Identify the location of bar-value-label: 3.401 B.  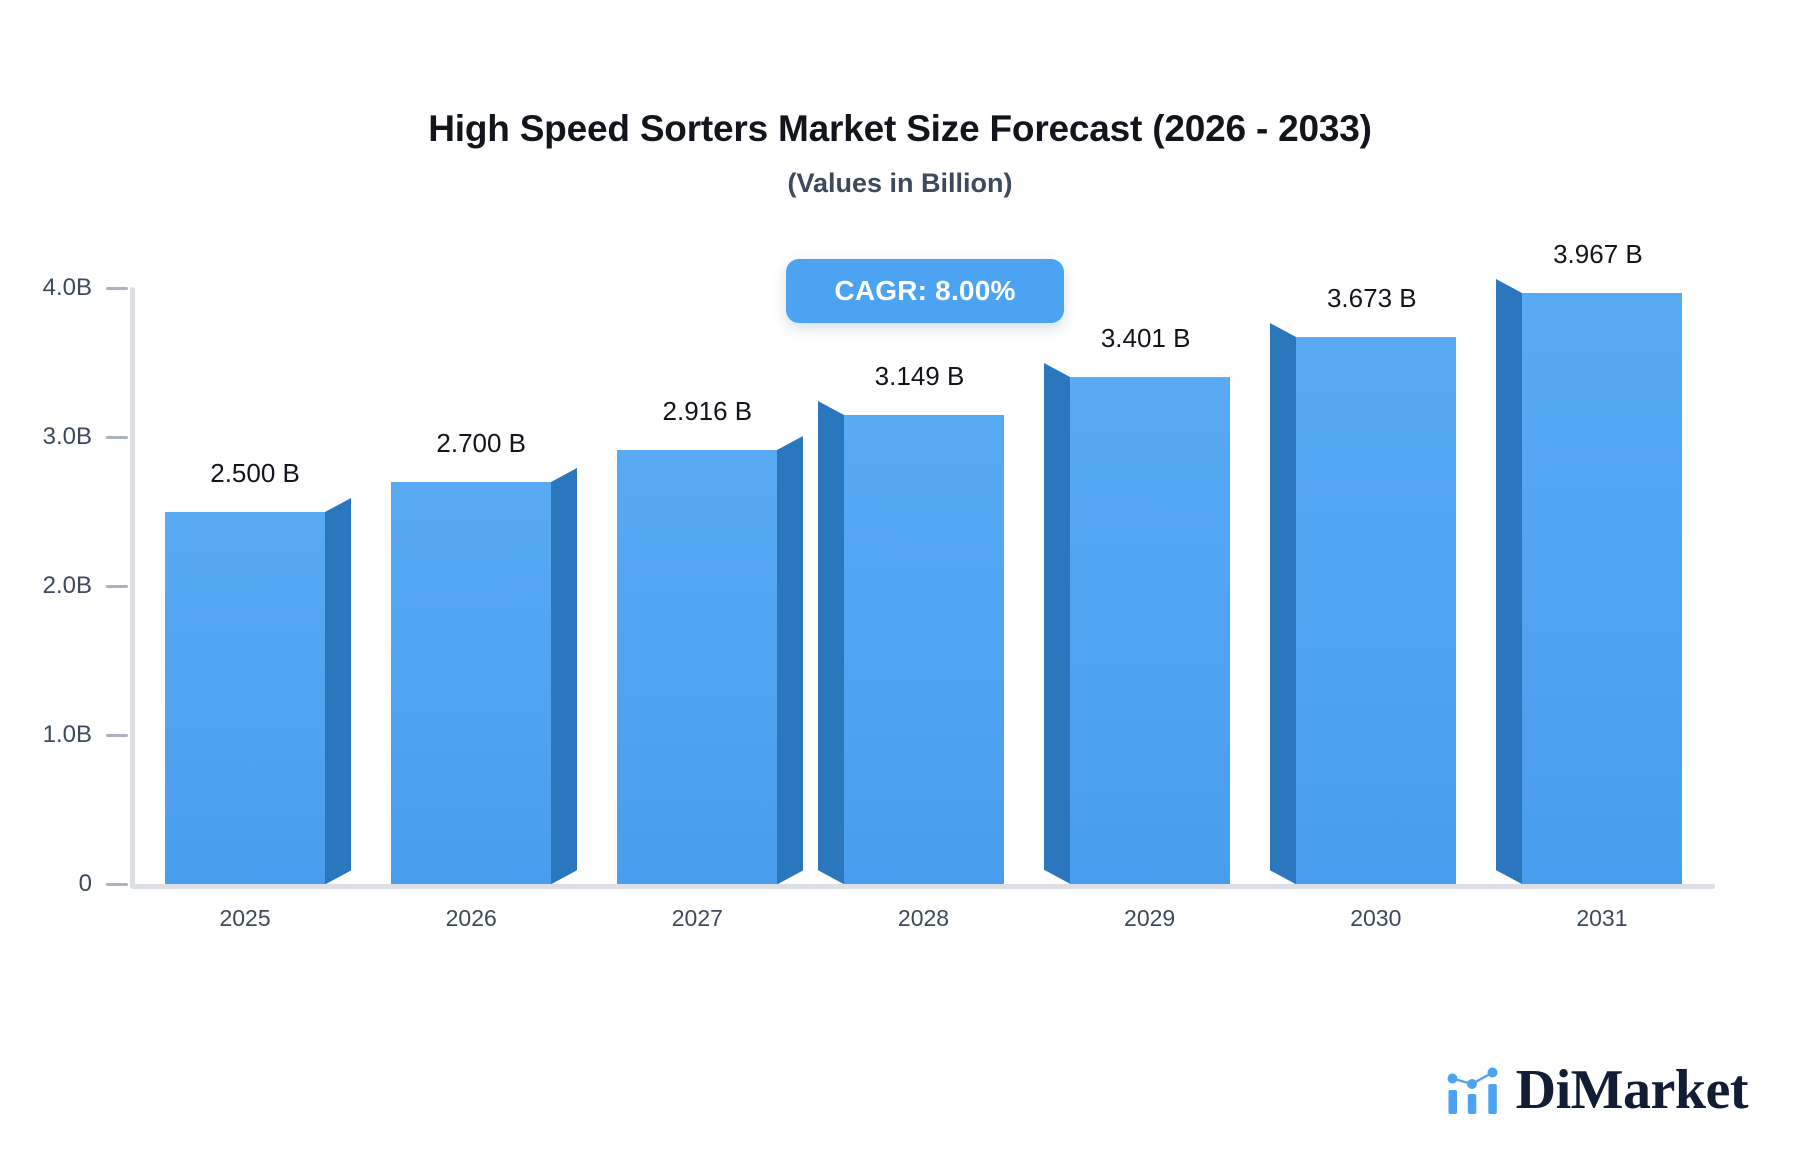
(1145, 338).